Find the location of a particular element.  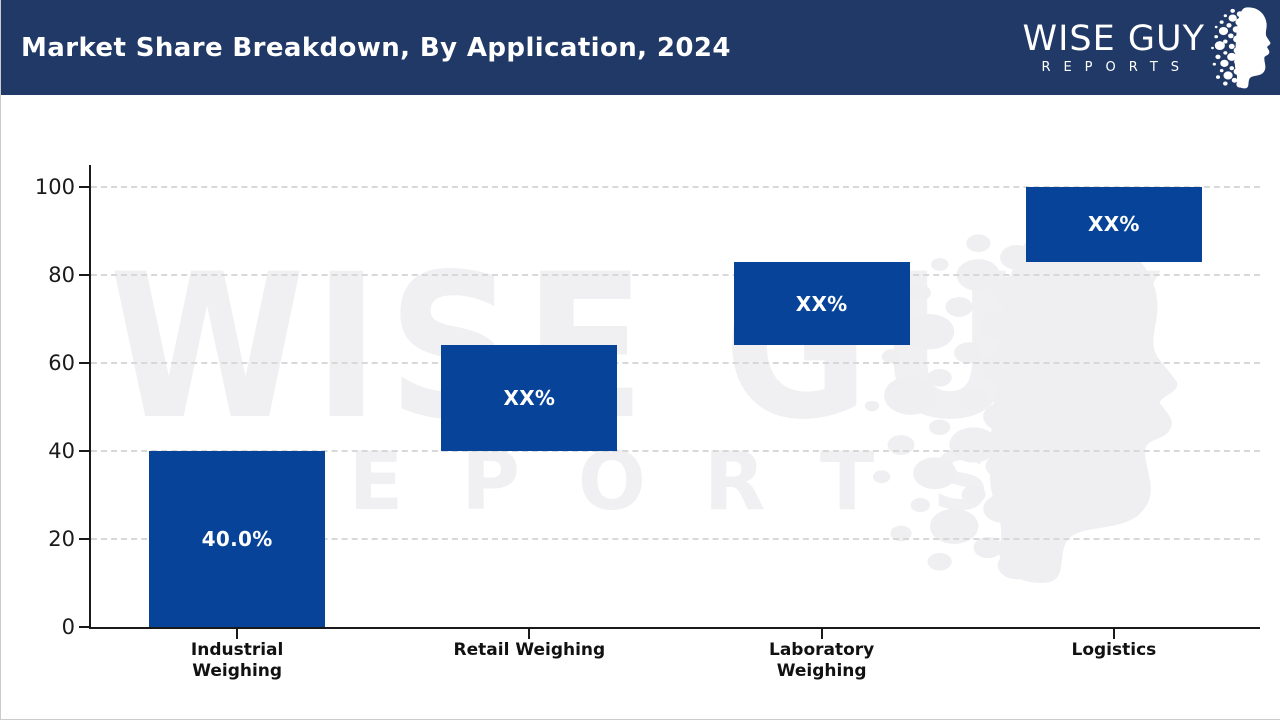

y-tick-label-60: 60 is located at coordinates (61, 363).